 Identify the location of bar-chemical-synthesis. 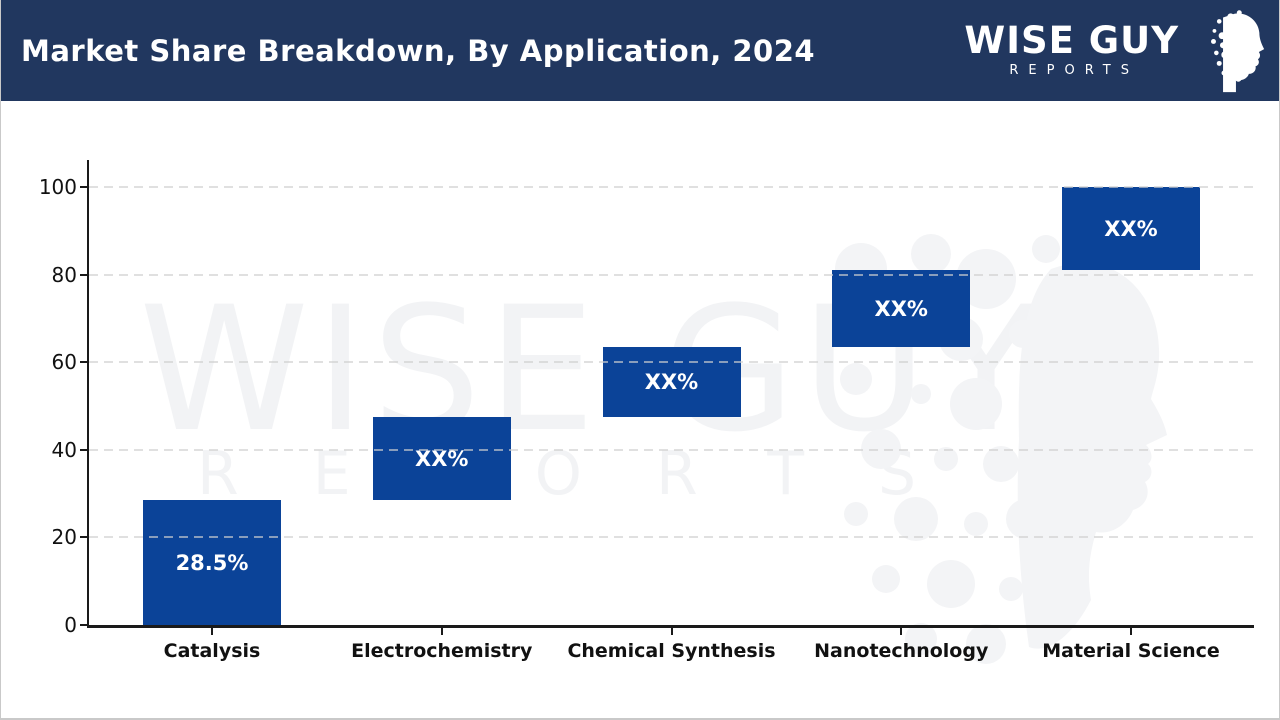
(671, 381).